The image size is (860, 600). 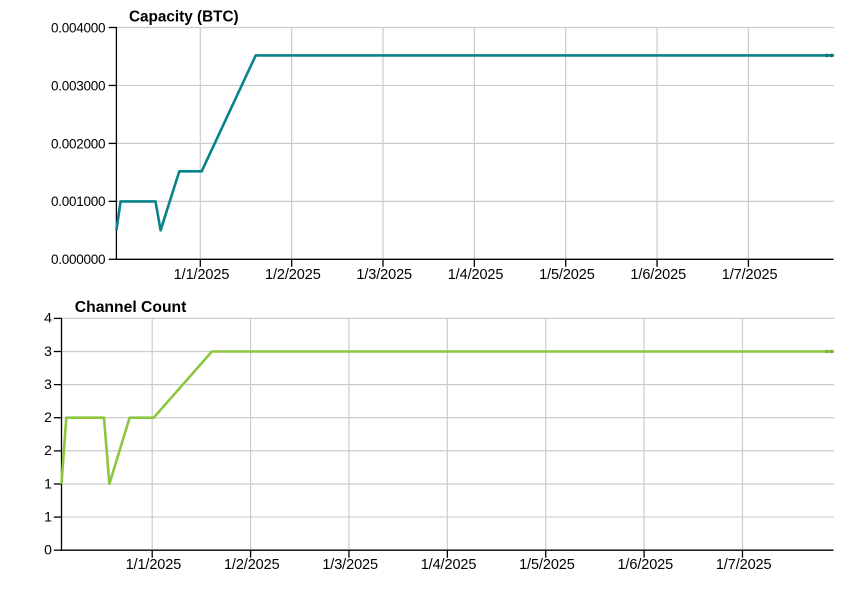 I want to click on svg-text: 0.003000, so click(x=78, y=85).